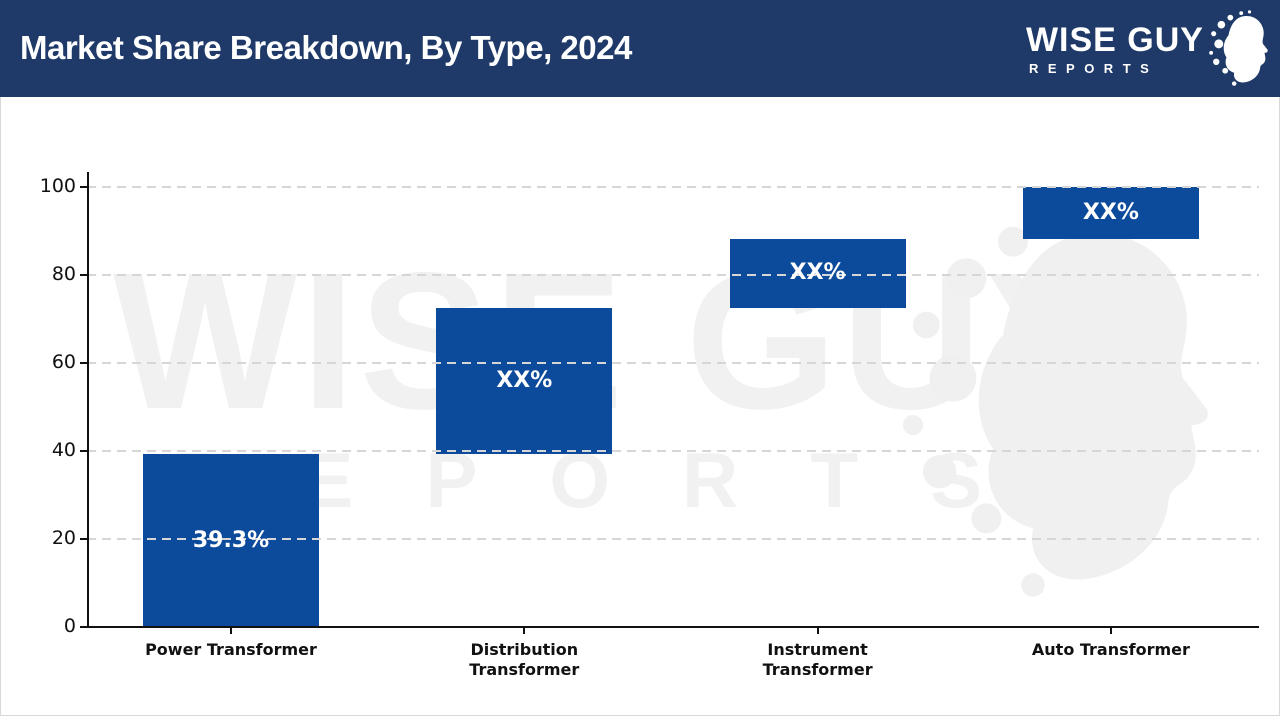  Describe the element at coordinates (69, 626) in the screenshot. I see `y-tick-label-0: 0` at that location.